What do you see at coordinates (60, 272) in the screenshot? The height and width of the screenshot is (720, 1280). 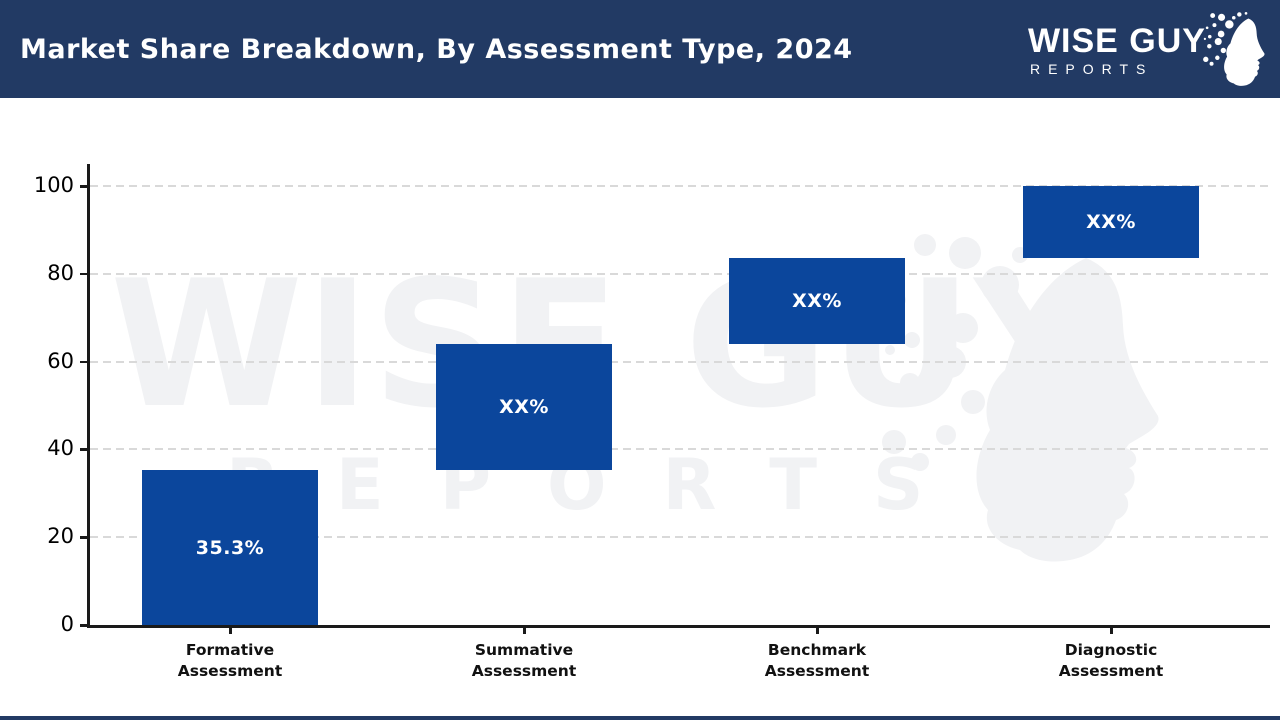 I see `y-tick-label: 80` at bounding box center [60, 272].